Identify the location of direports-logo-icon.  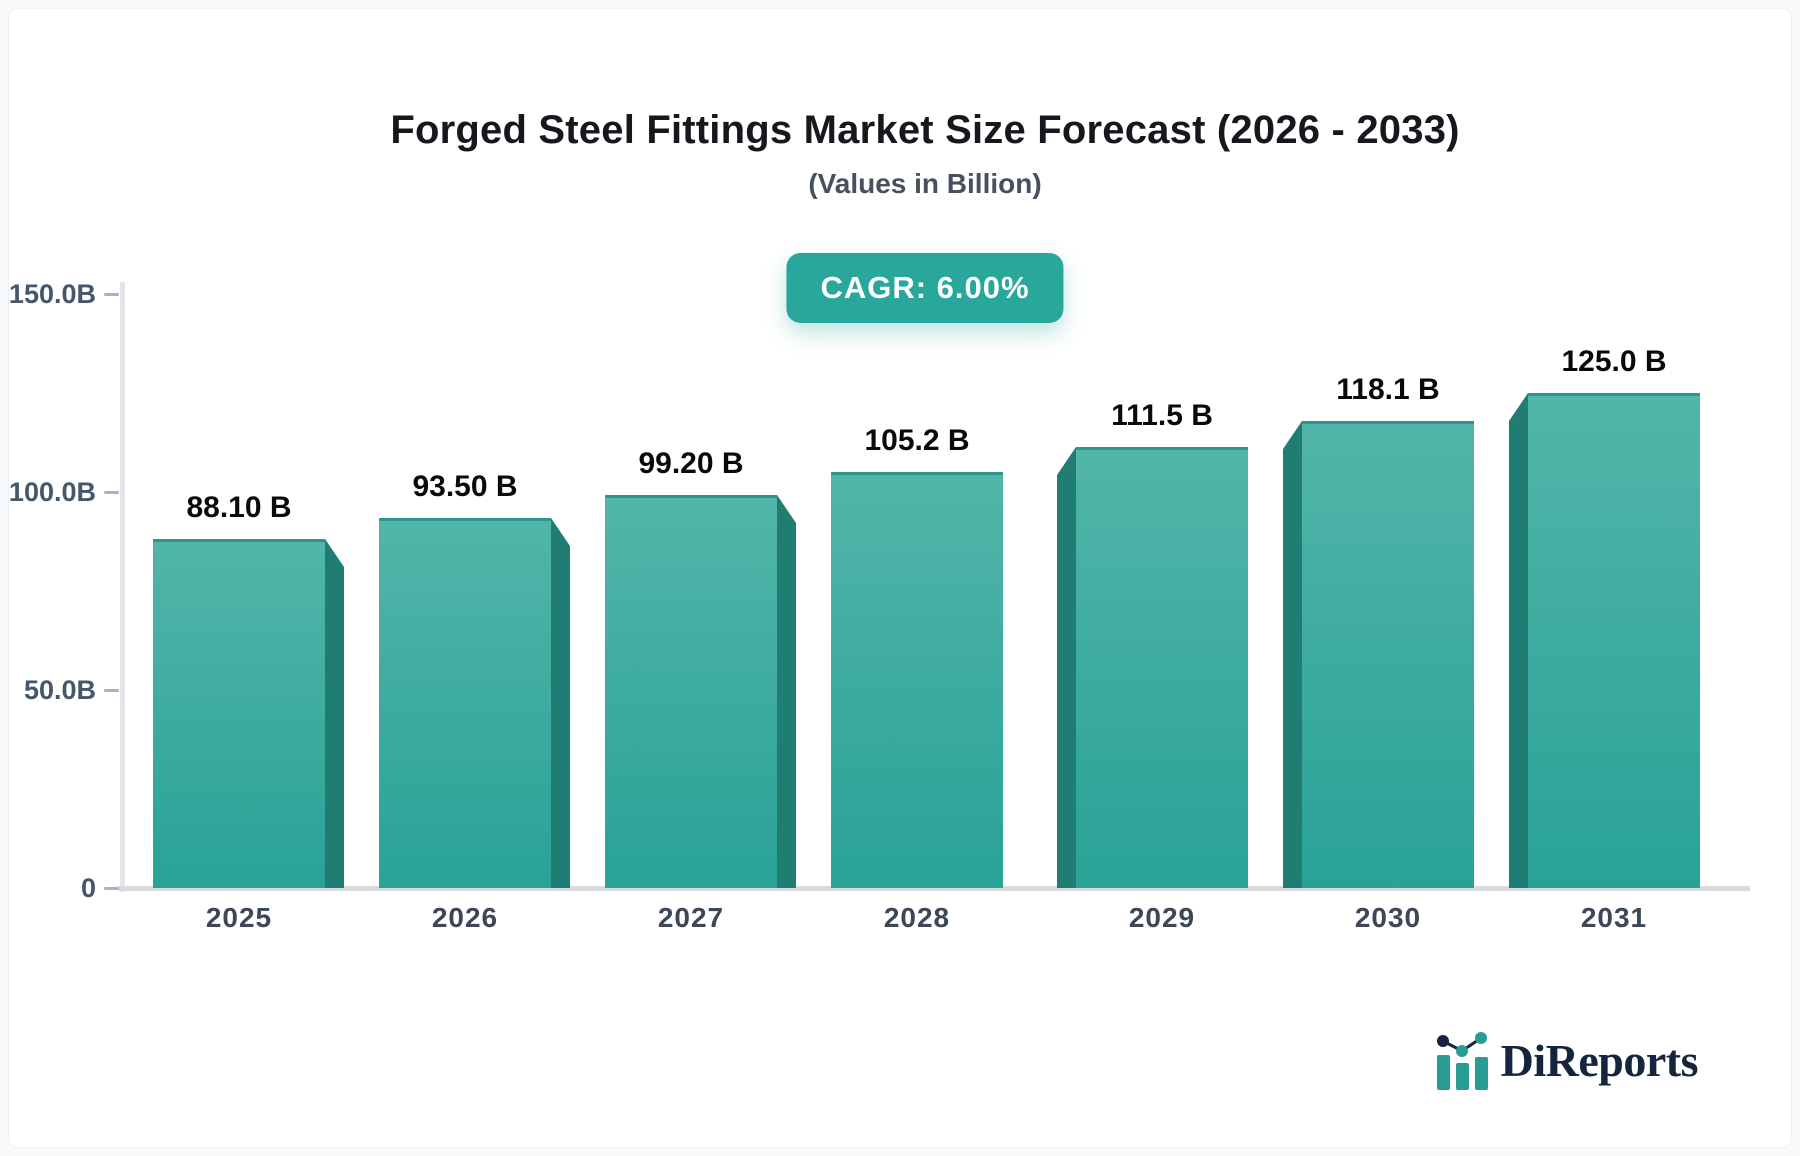
(1462, 1061).